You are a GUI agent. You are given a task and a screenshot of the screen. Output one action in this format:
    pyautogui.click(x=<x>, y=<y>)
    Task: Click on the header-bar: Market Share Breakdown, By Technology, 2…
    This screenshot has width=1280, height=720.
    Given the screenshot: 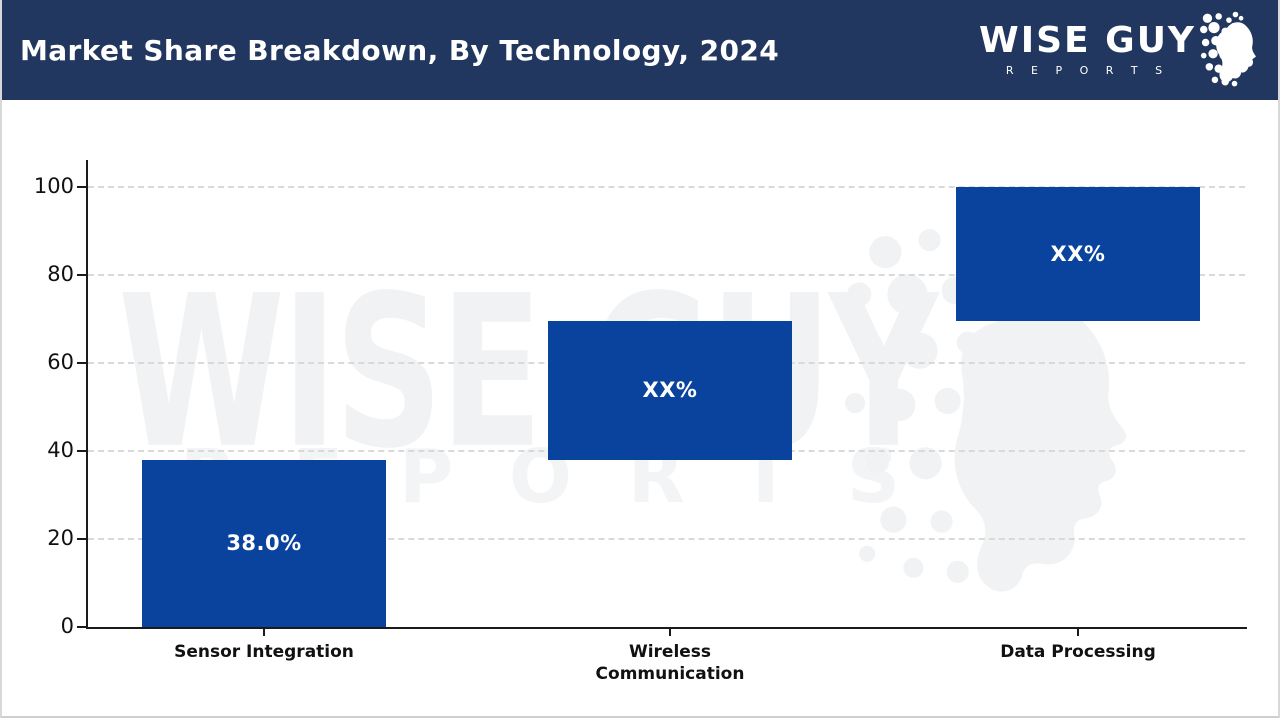 What is the action you would take?
    pyautogui.click(x=640, y=50)
    